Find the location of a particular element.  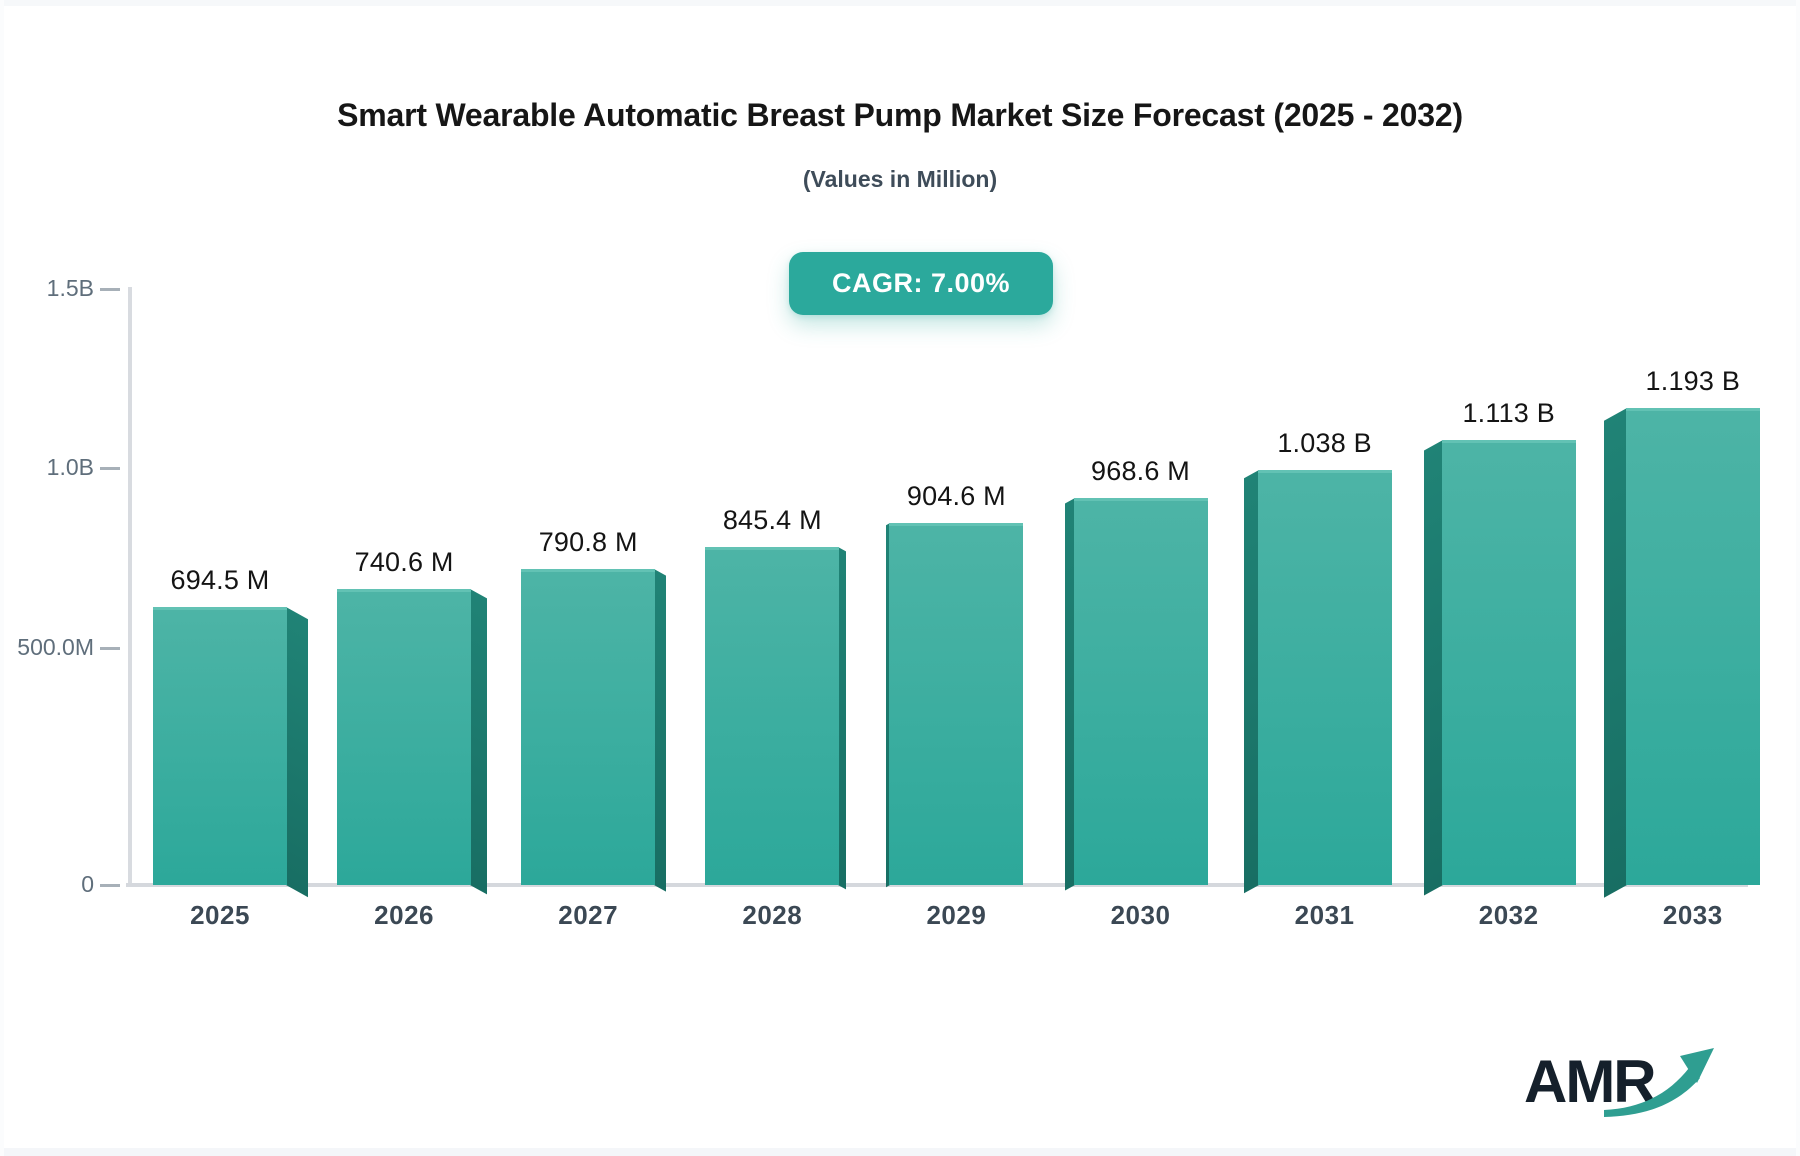

cagr-badge: CAGR: 7.00% is located at coordinates (921, 283).